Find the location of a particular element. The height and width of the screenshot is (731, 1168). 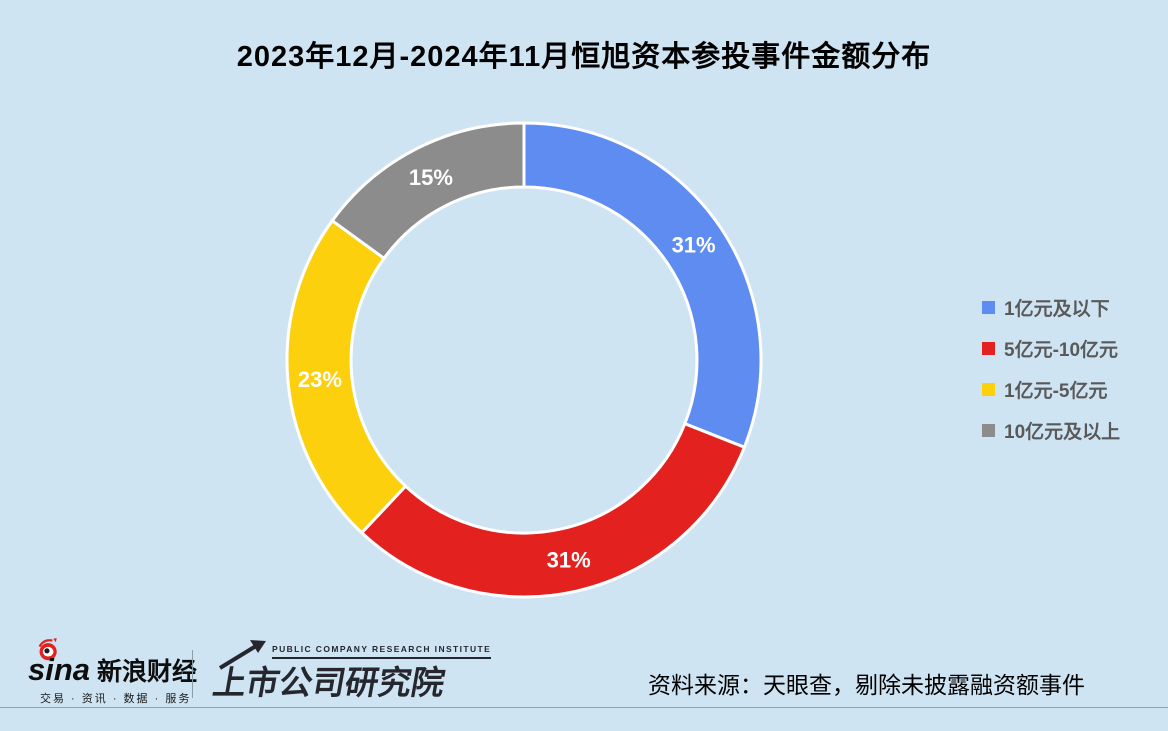

institute-subtitle: PUBLIC COMPANY RESEARCH INSTITUTE is located at coordinates (382, 651).